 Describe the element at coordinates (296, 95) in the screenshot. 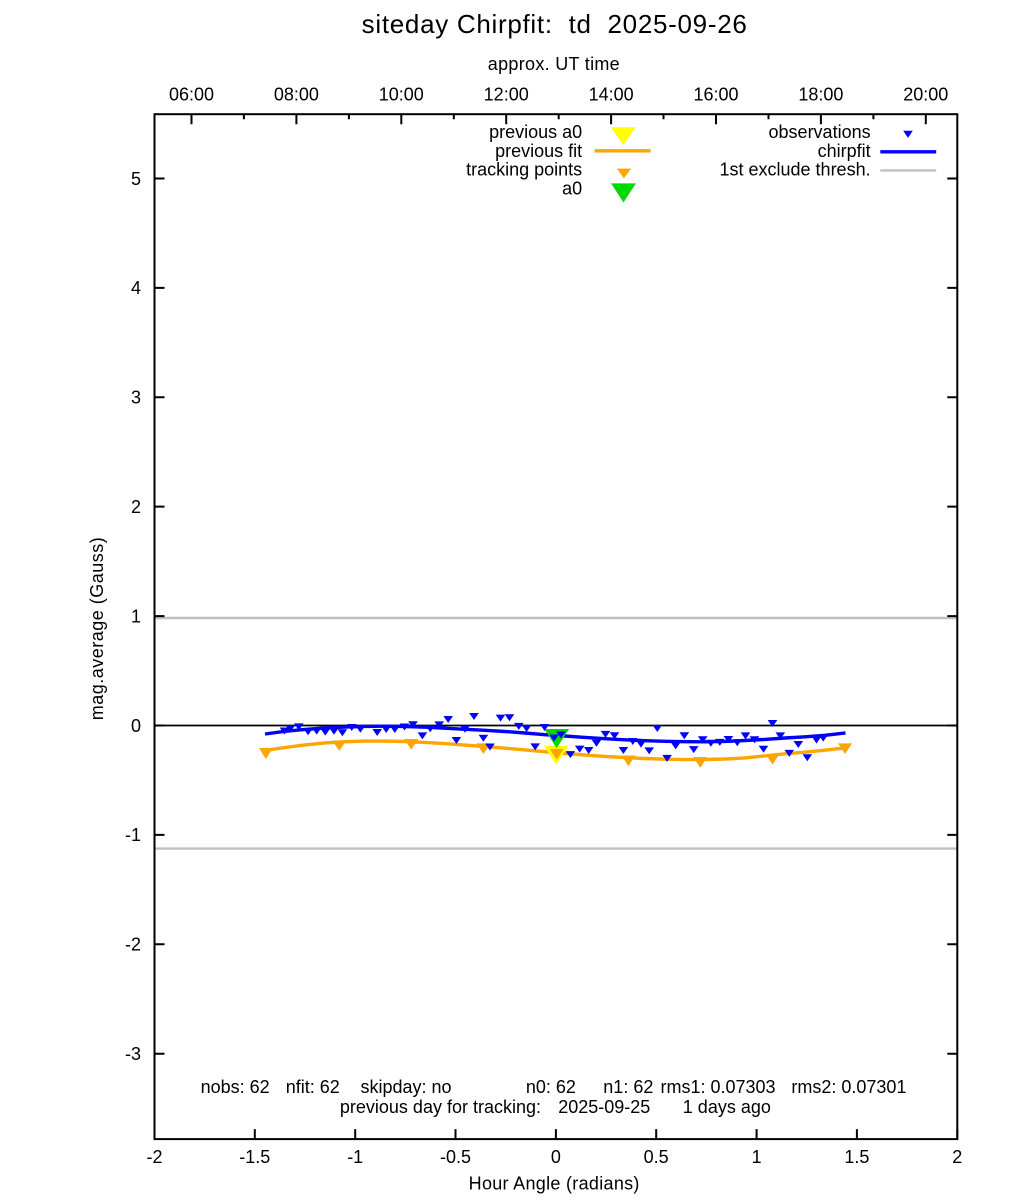

I see `svg-text: 08:00` at that location.